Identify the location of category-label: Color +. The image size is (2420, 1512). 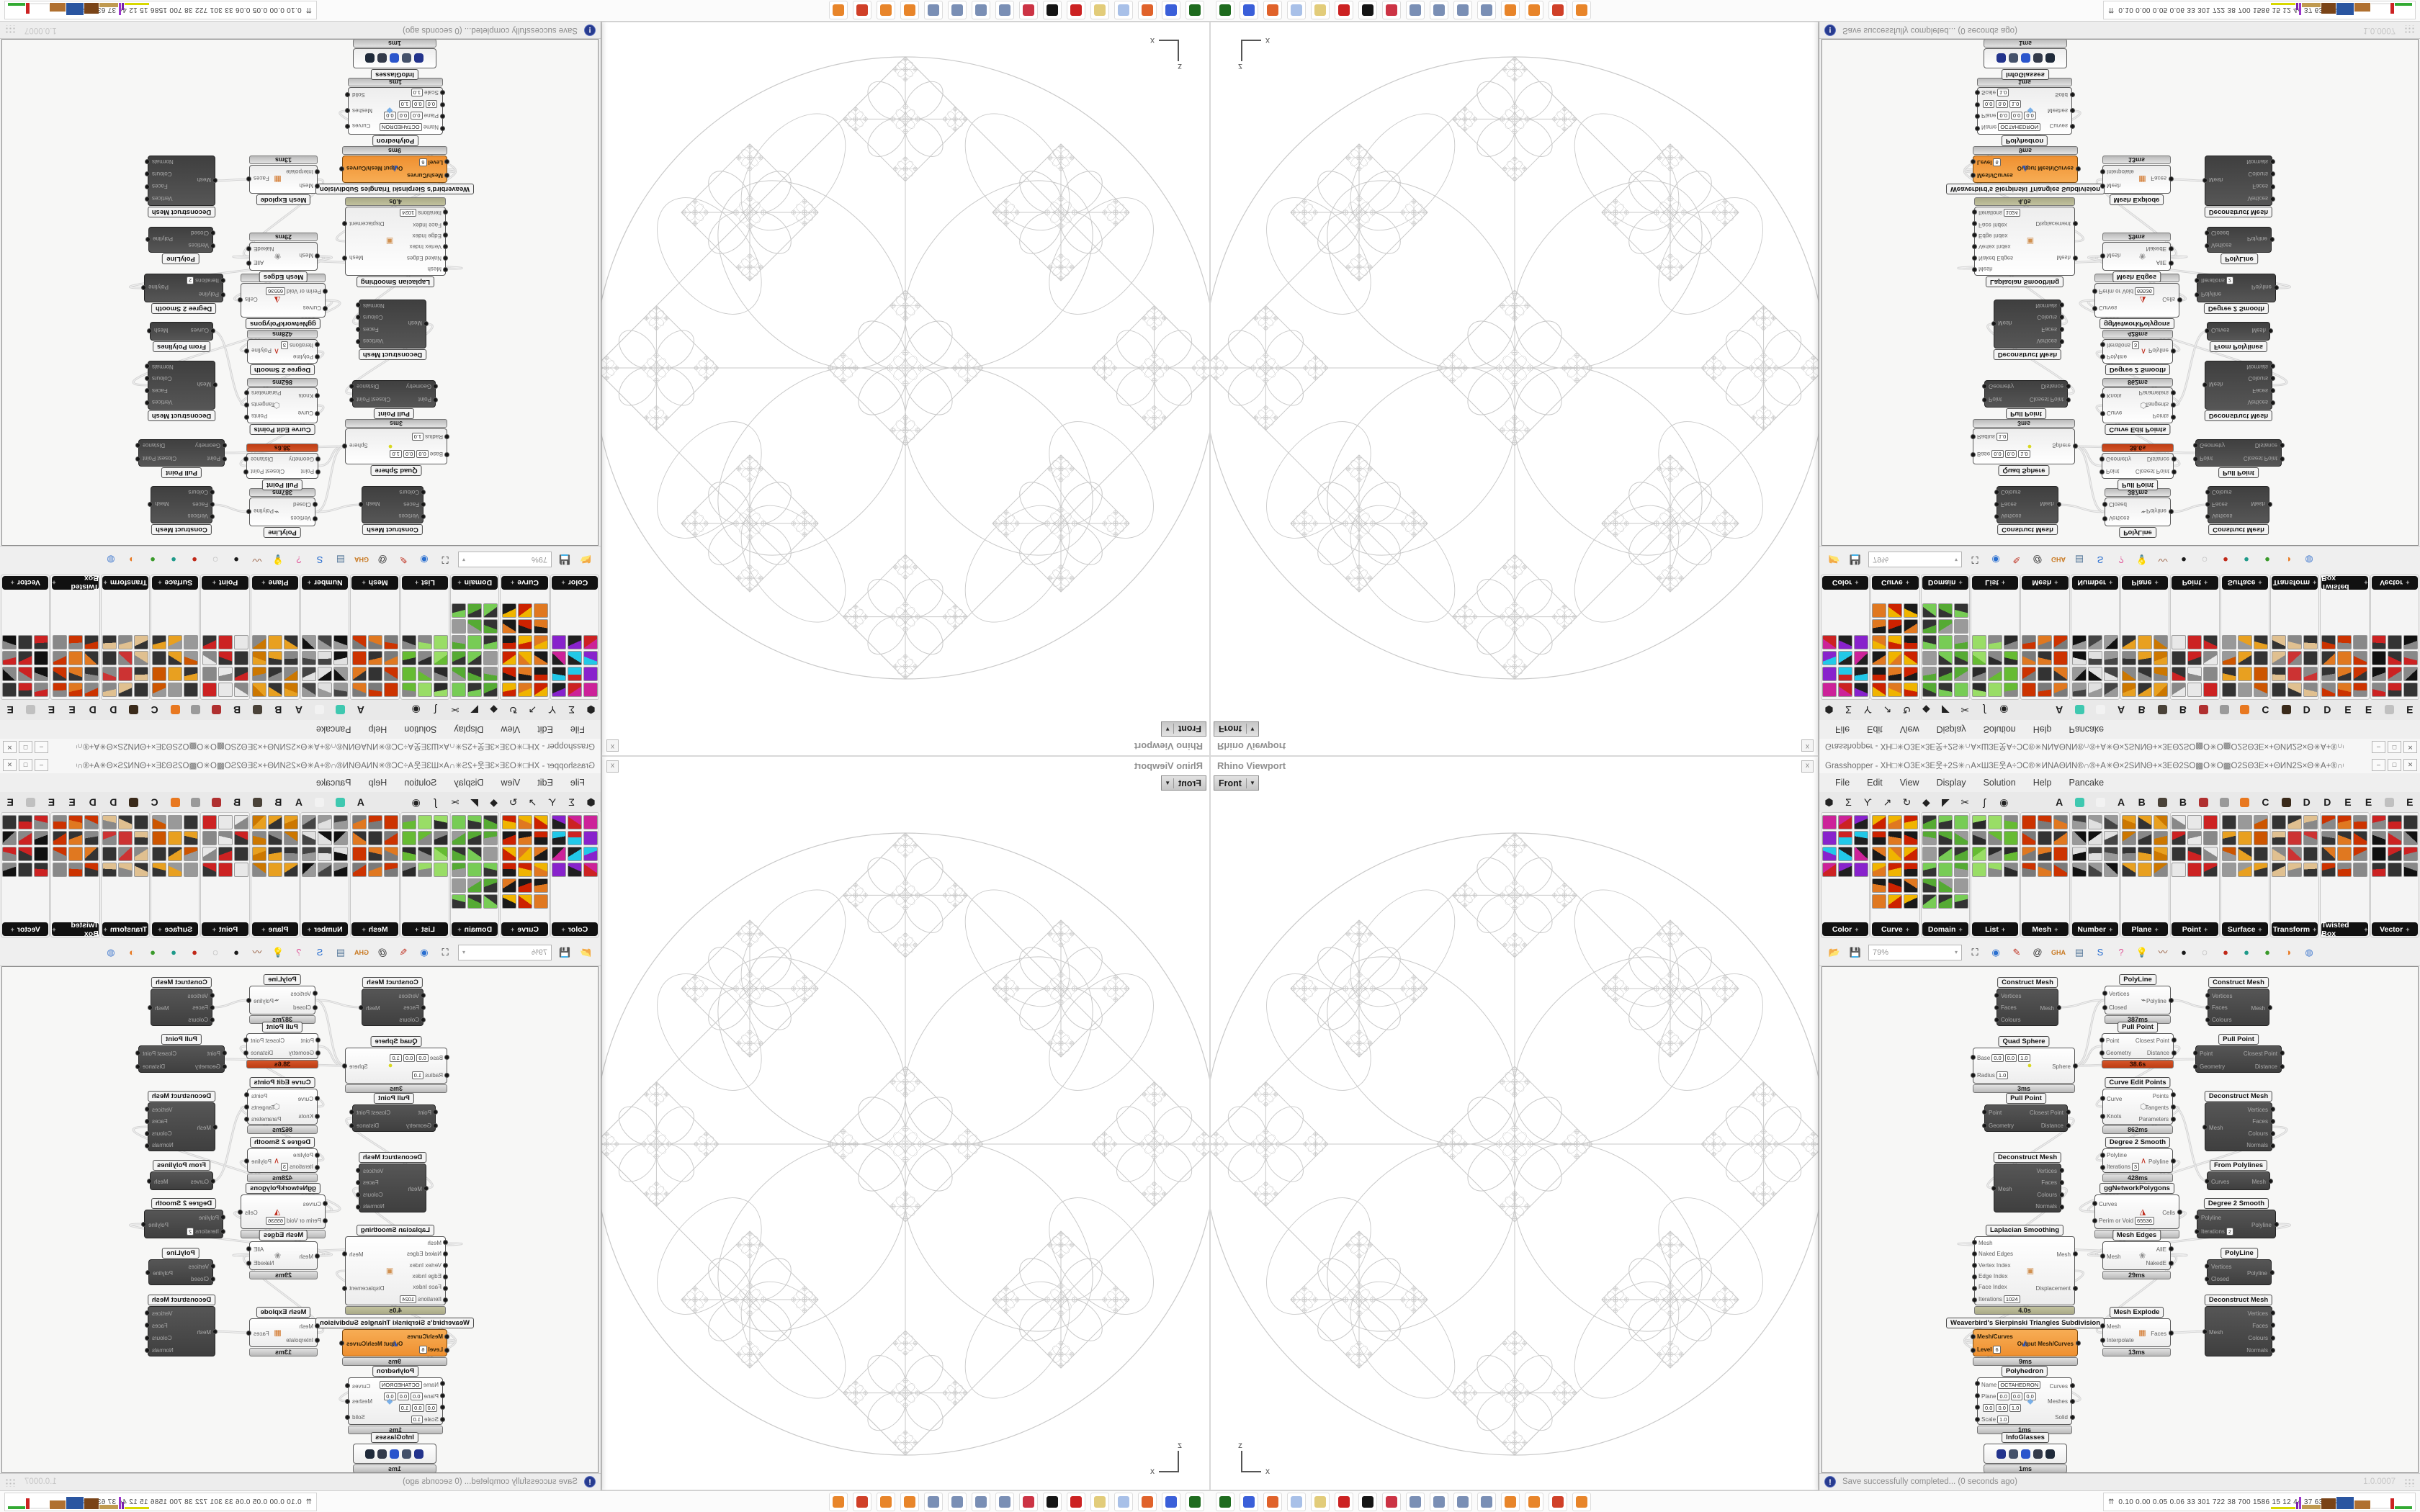
(574, 583).